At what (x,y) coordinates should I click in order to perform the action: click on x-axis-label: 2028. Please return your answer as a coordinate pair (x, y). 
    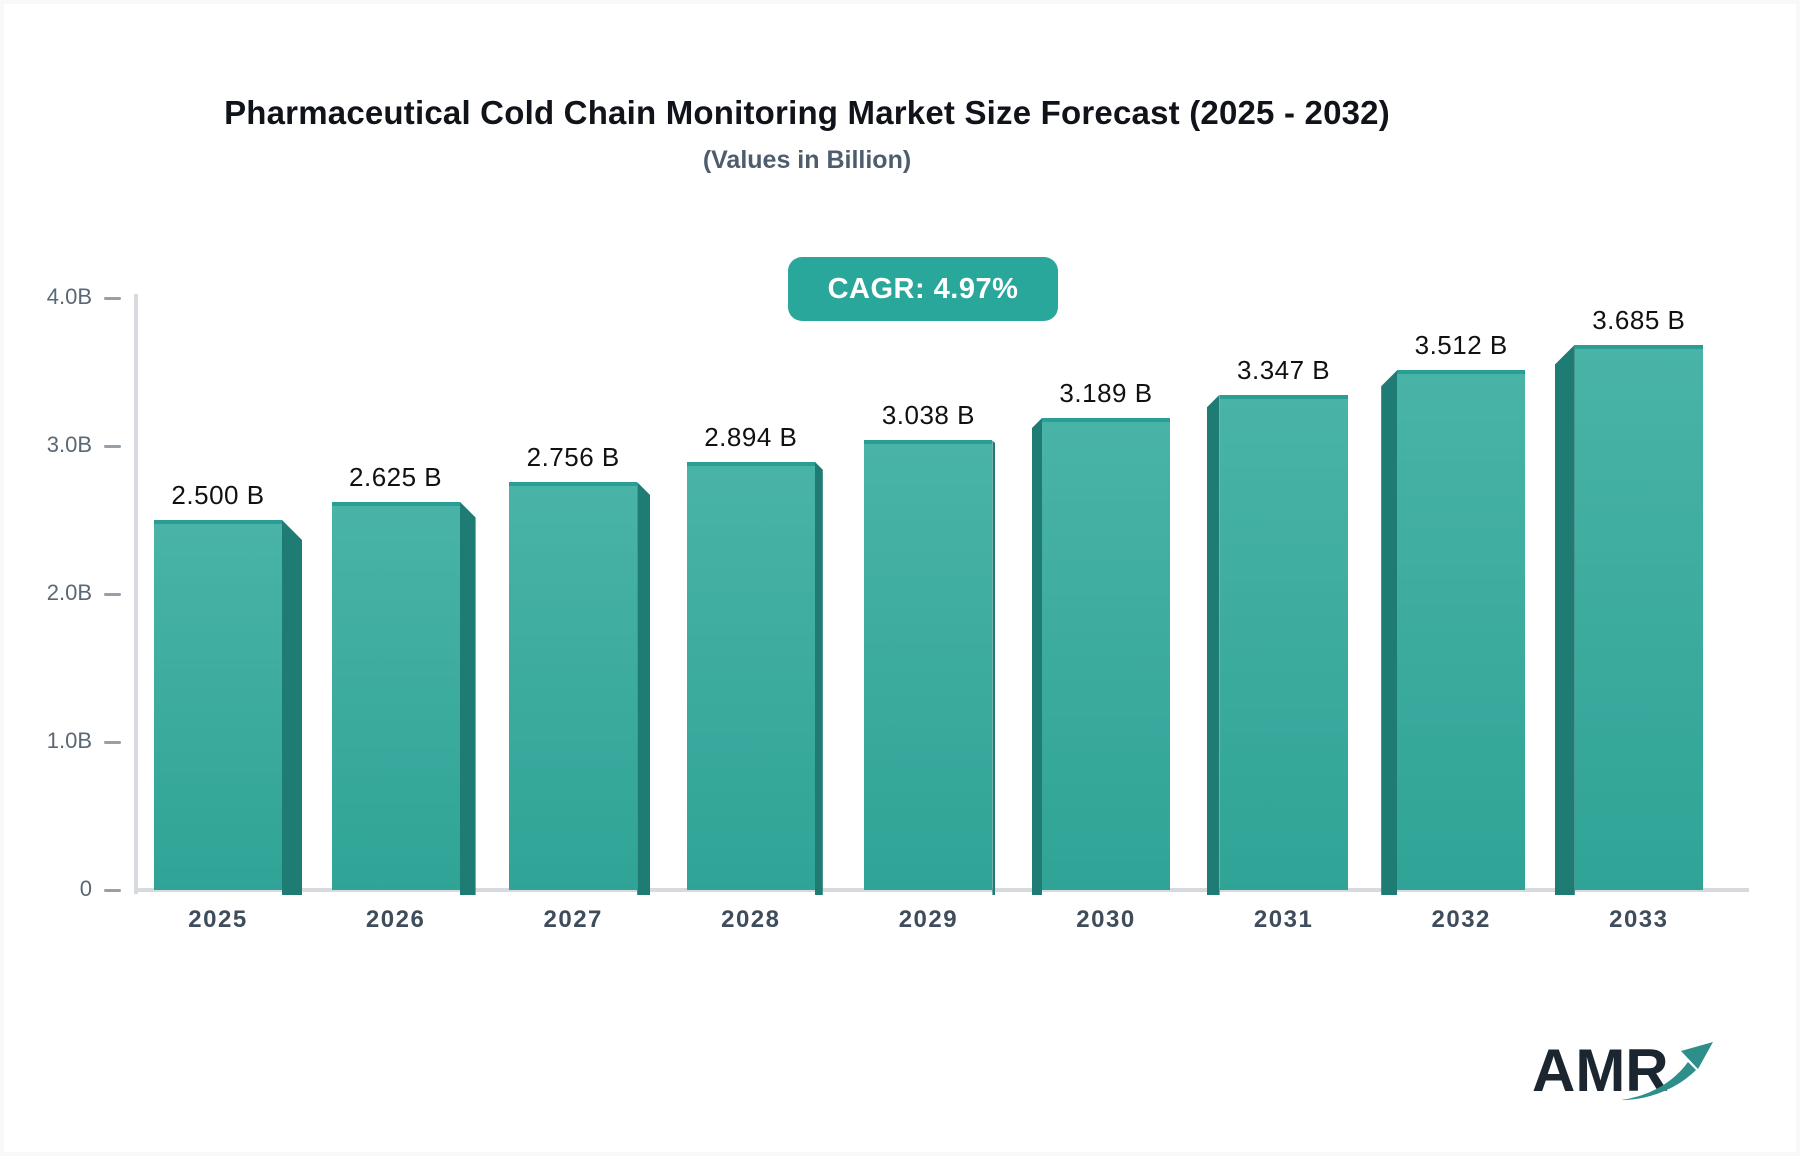
    Looking at the image, I should click on (751, 919).